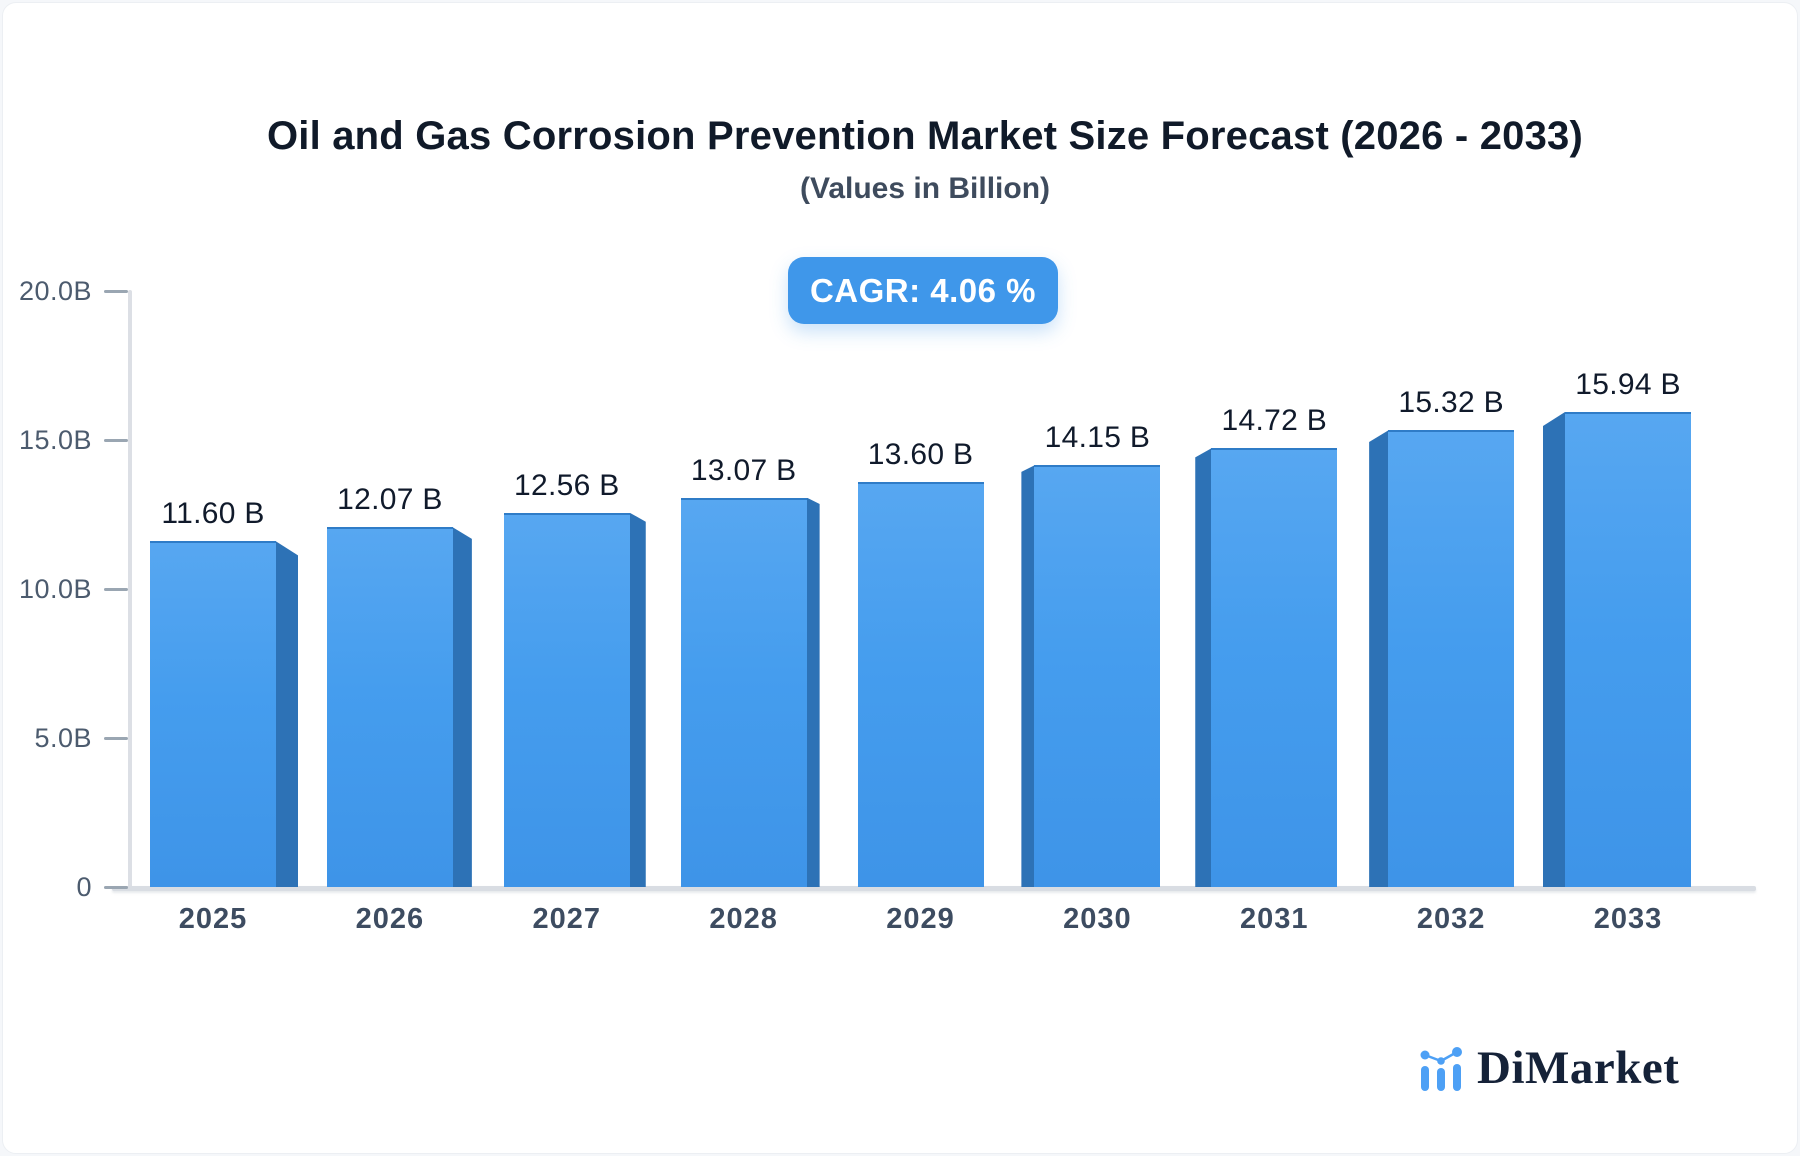 This screenshot has width=1800, height=1156. I want to click on bar-2028, so click(743, 692).